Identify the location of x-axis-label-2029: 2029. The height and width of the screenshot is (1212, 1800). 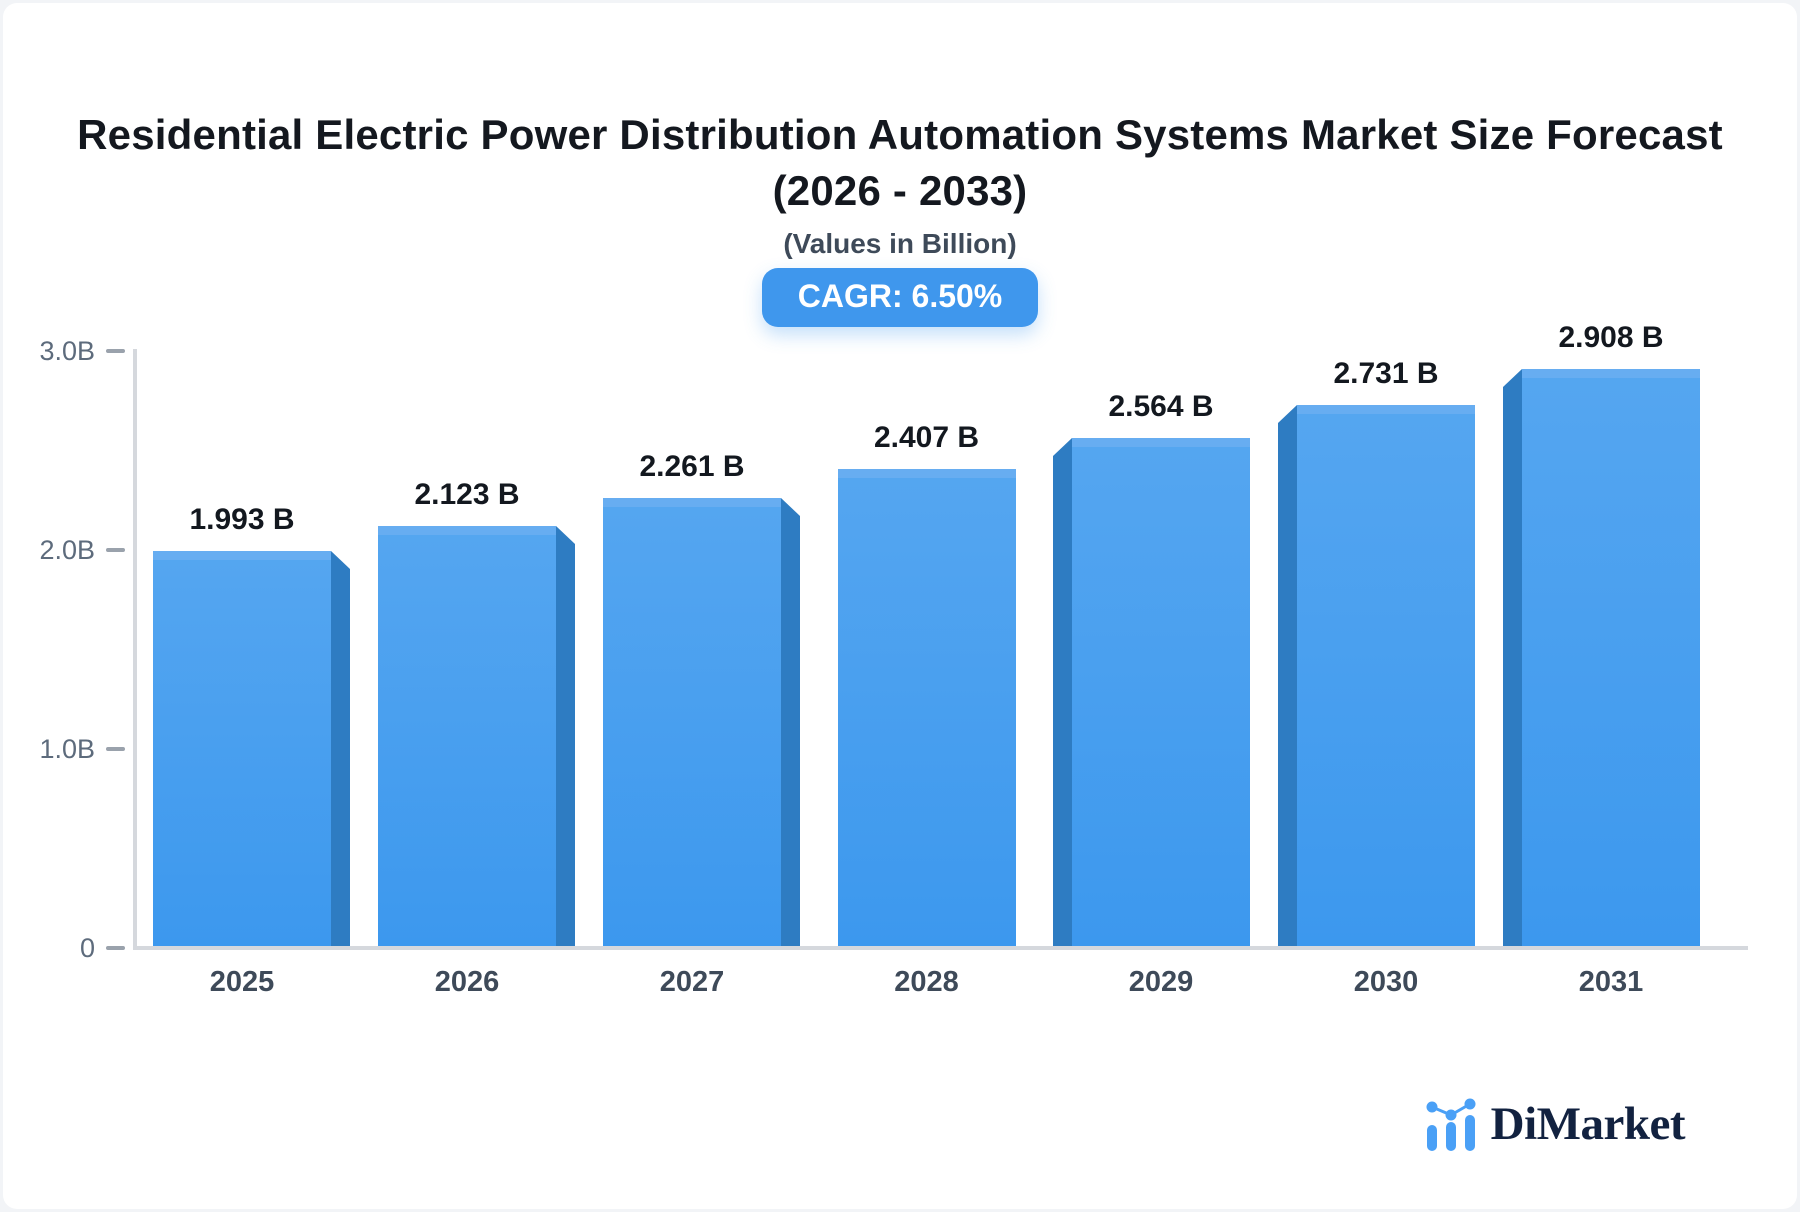
(1161, 982).